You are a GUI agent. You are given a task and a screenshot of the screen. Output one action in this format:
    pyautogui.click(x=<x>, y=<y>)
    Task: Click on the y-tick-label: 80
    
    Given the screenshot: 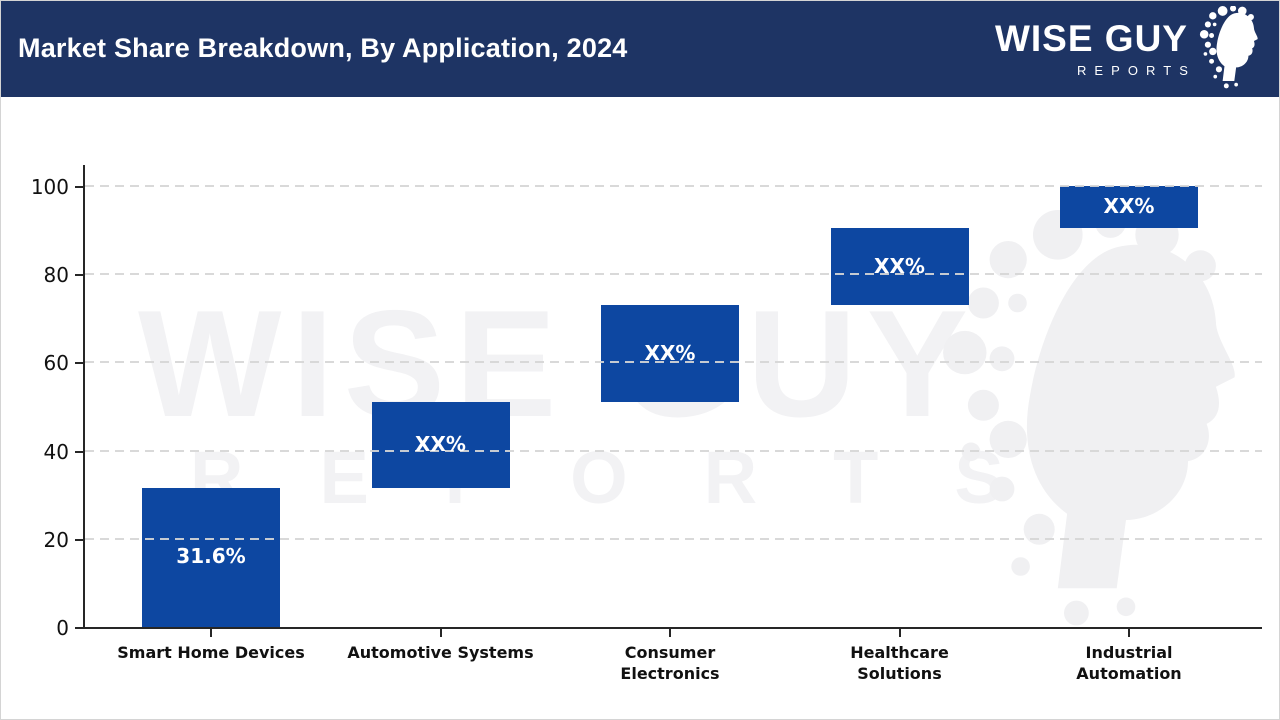 What is the action you would take?
    pyautogui.click(x=56, y=275)
    